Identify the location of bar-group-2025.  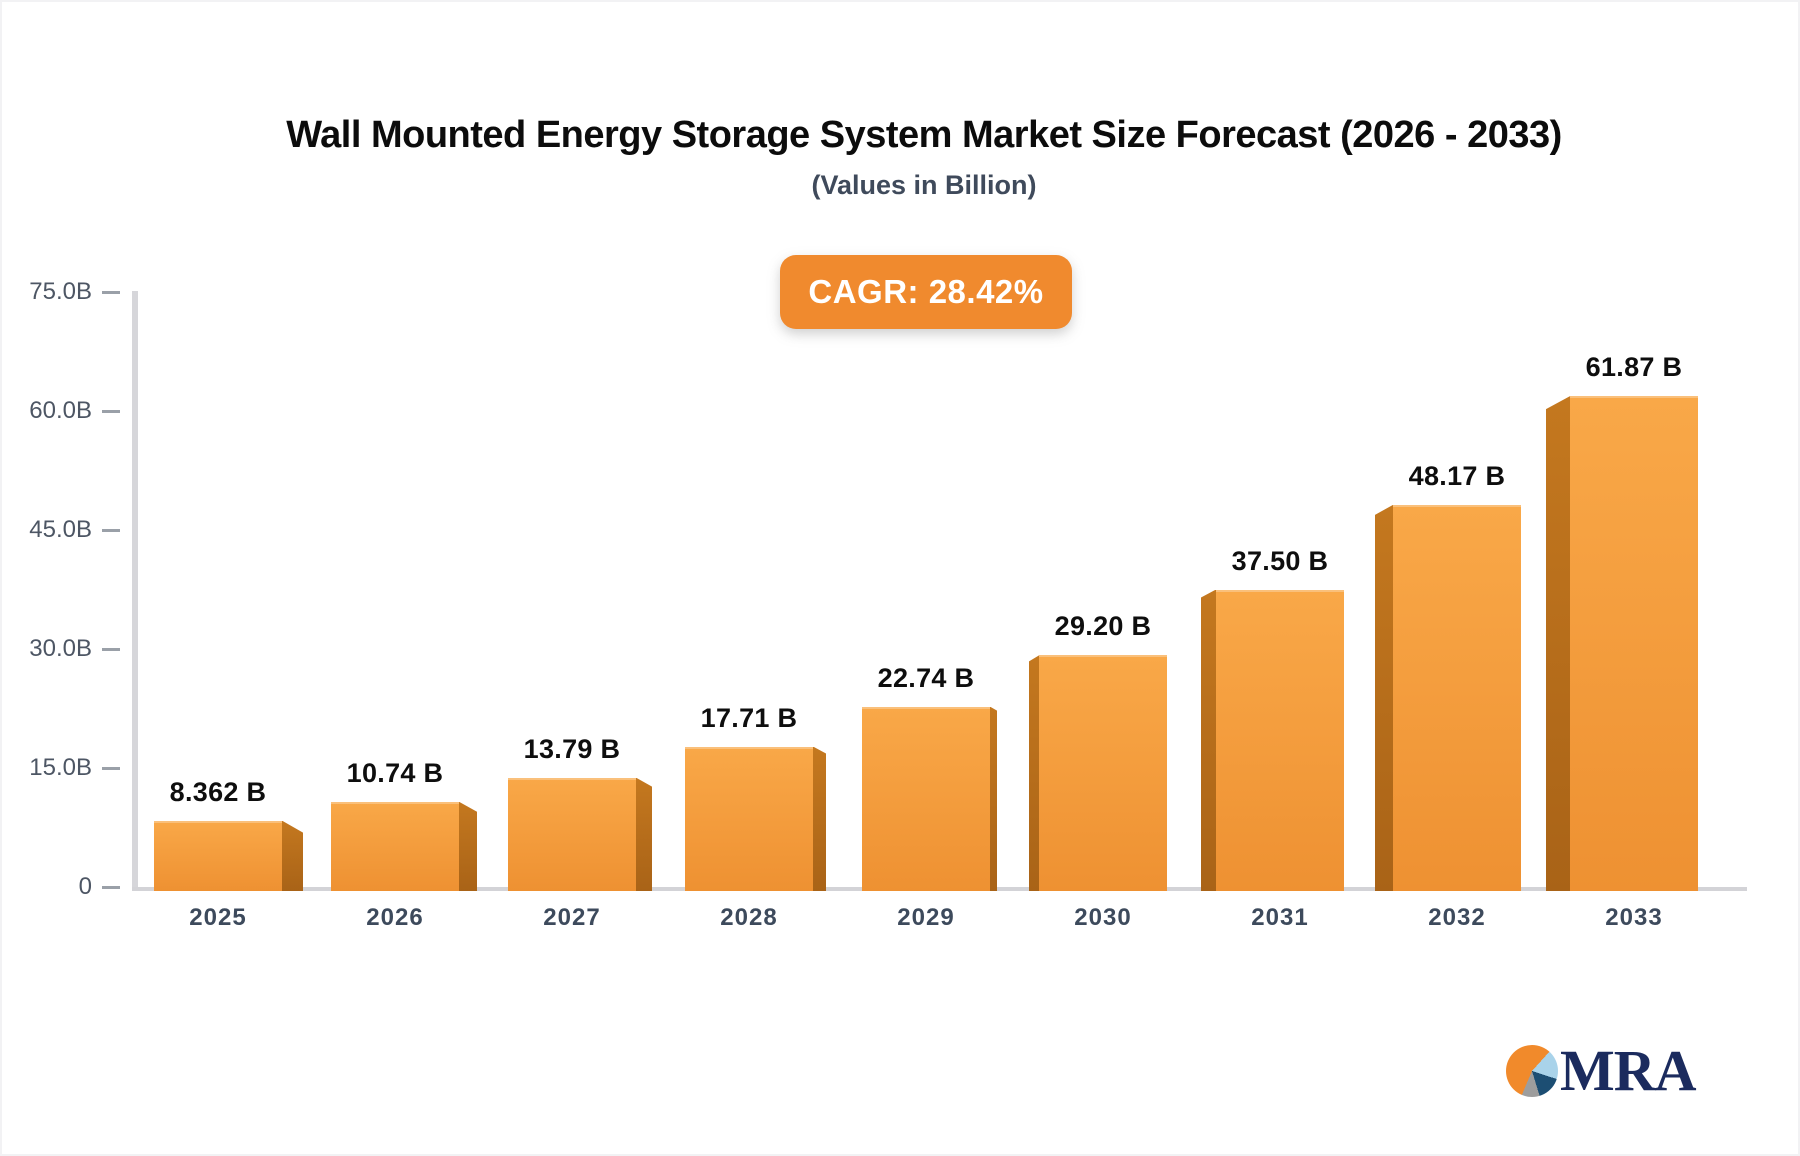
(228, 855).